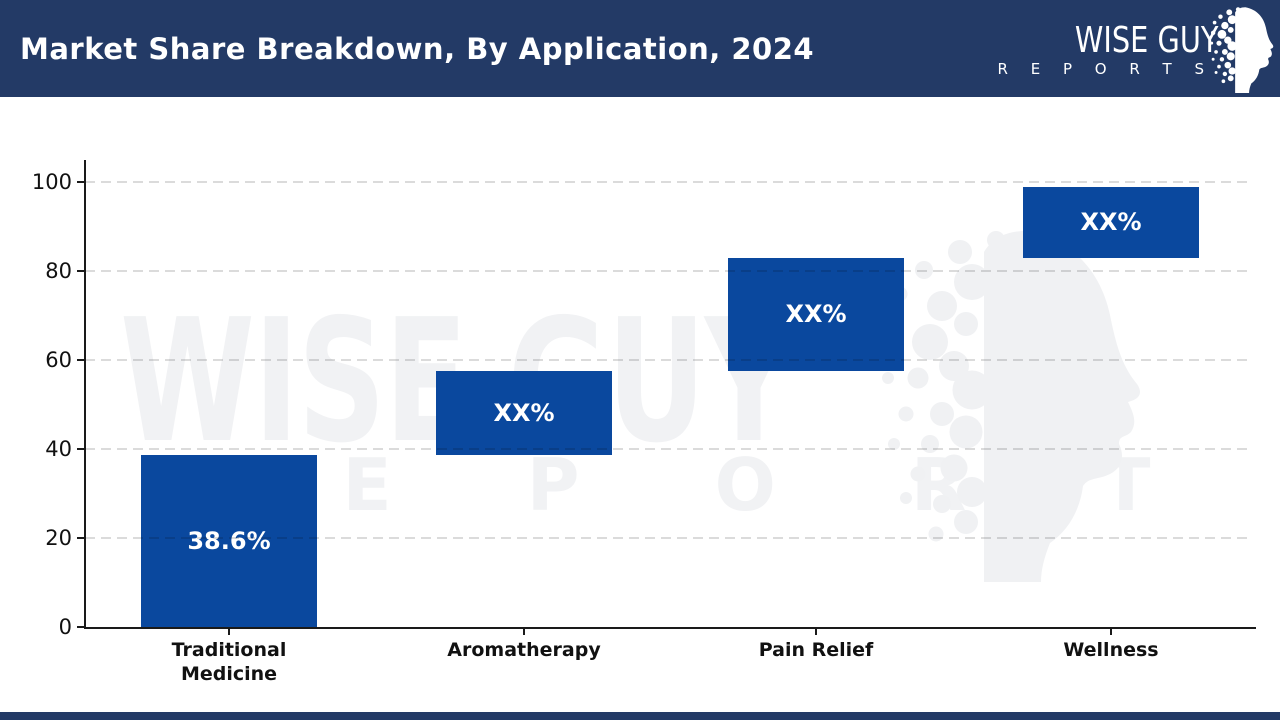  What do you see at coordinates (58, 449) in the screenshot?
I see `y-tick-label-40: 40` at bounding box center [58, 449].